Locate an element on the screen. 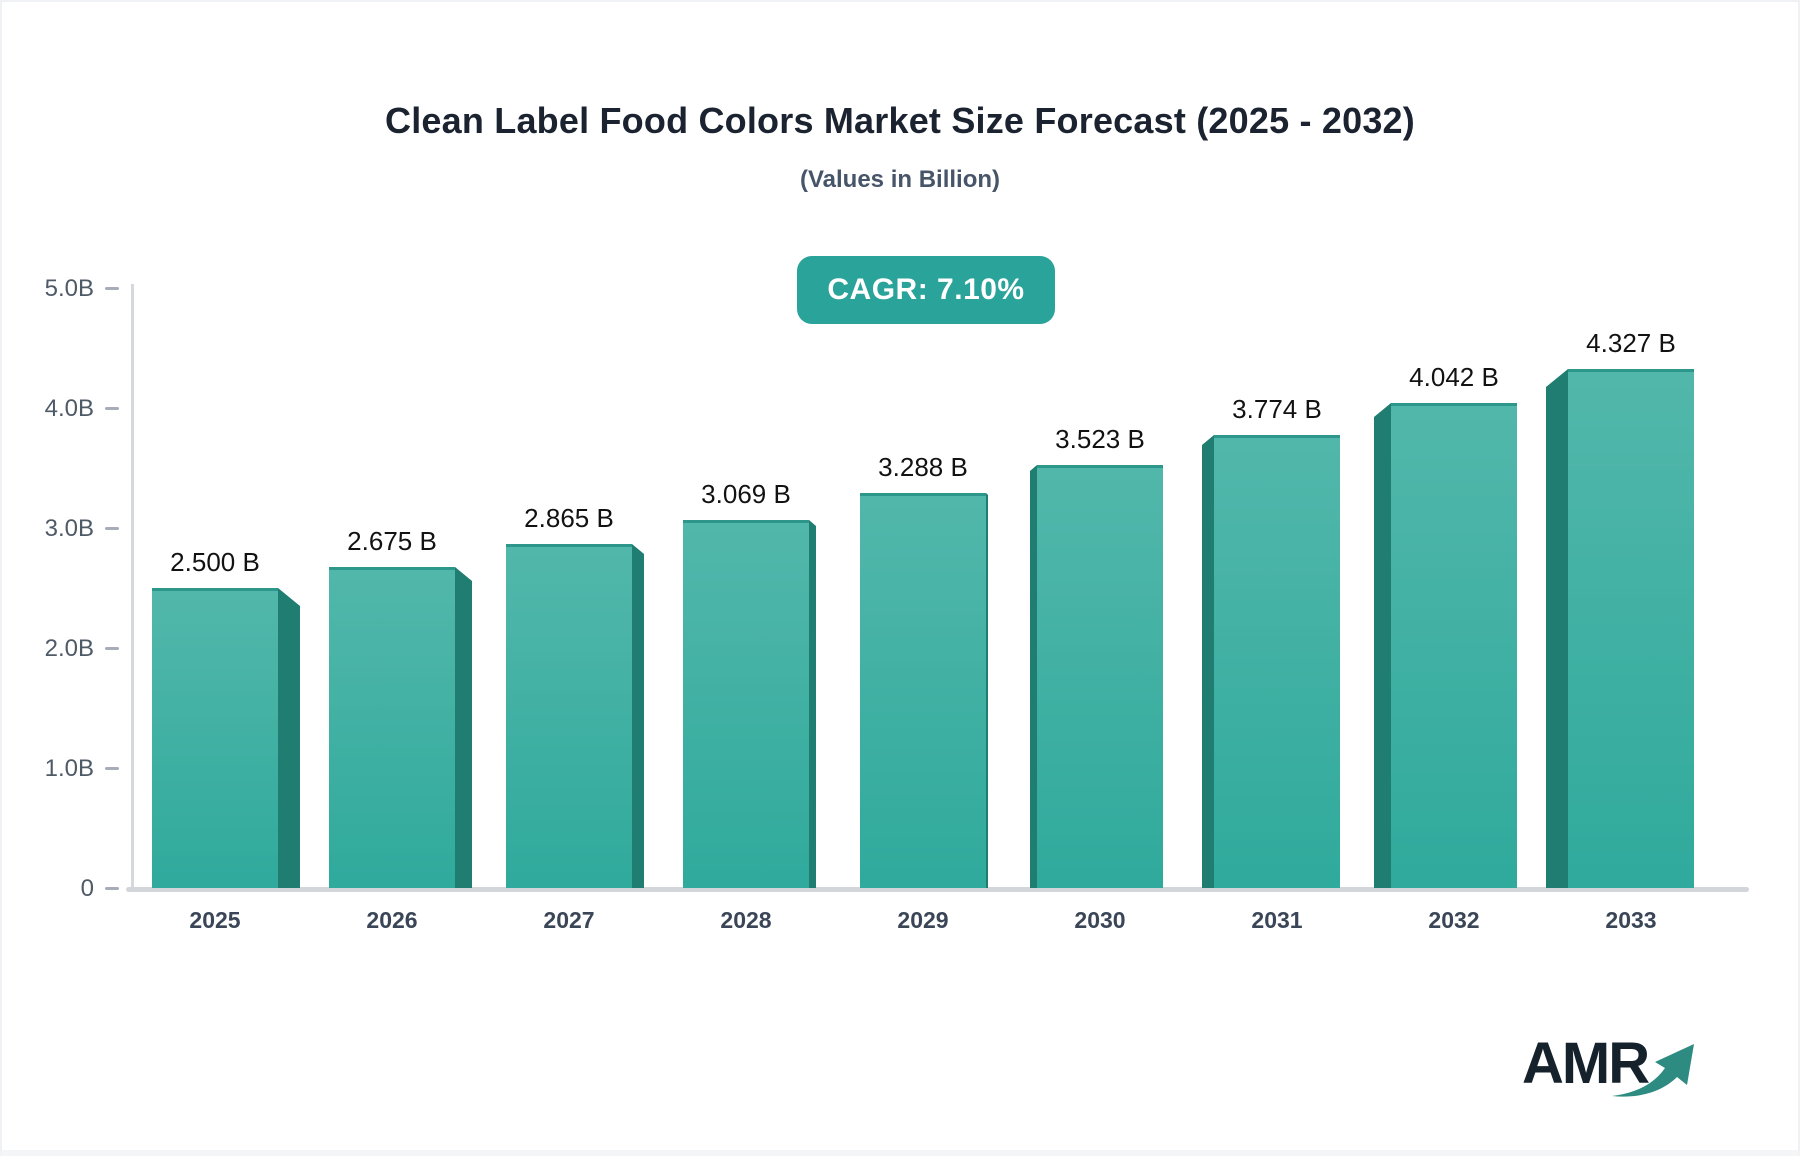  y-axis-line is located at coordinates (132, 586).